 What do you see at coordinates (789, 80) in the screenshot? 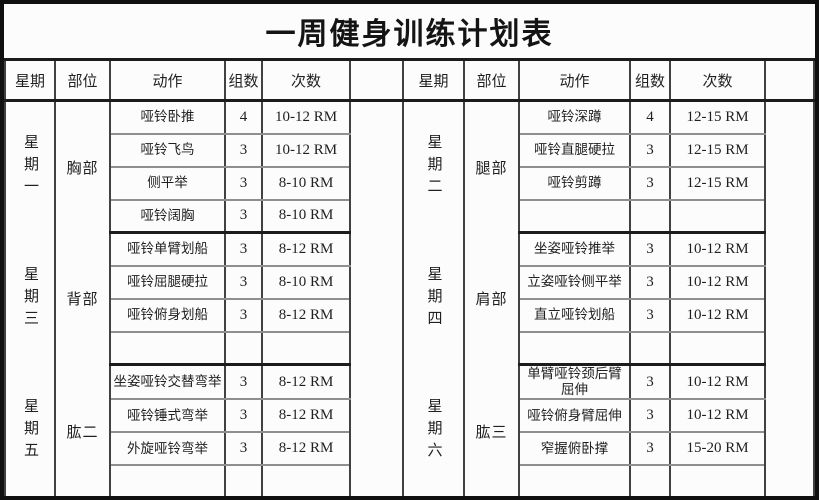
I see `header-spacer-right` at bounding box center [789, 80].